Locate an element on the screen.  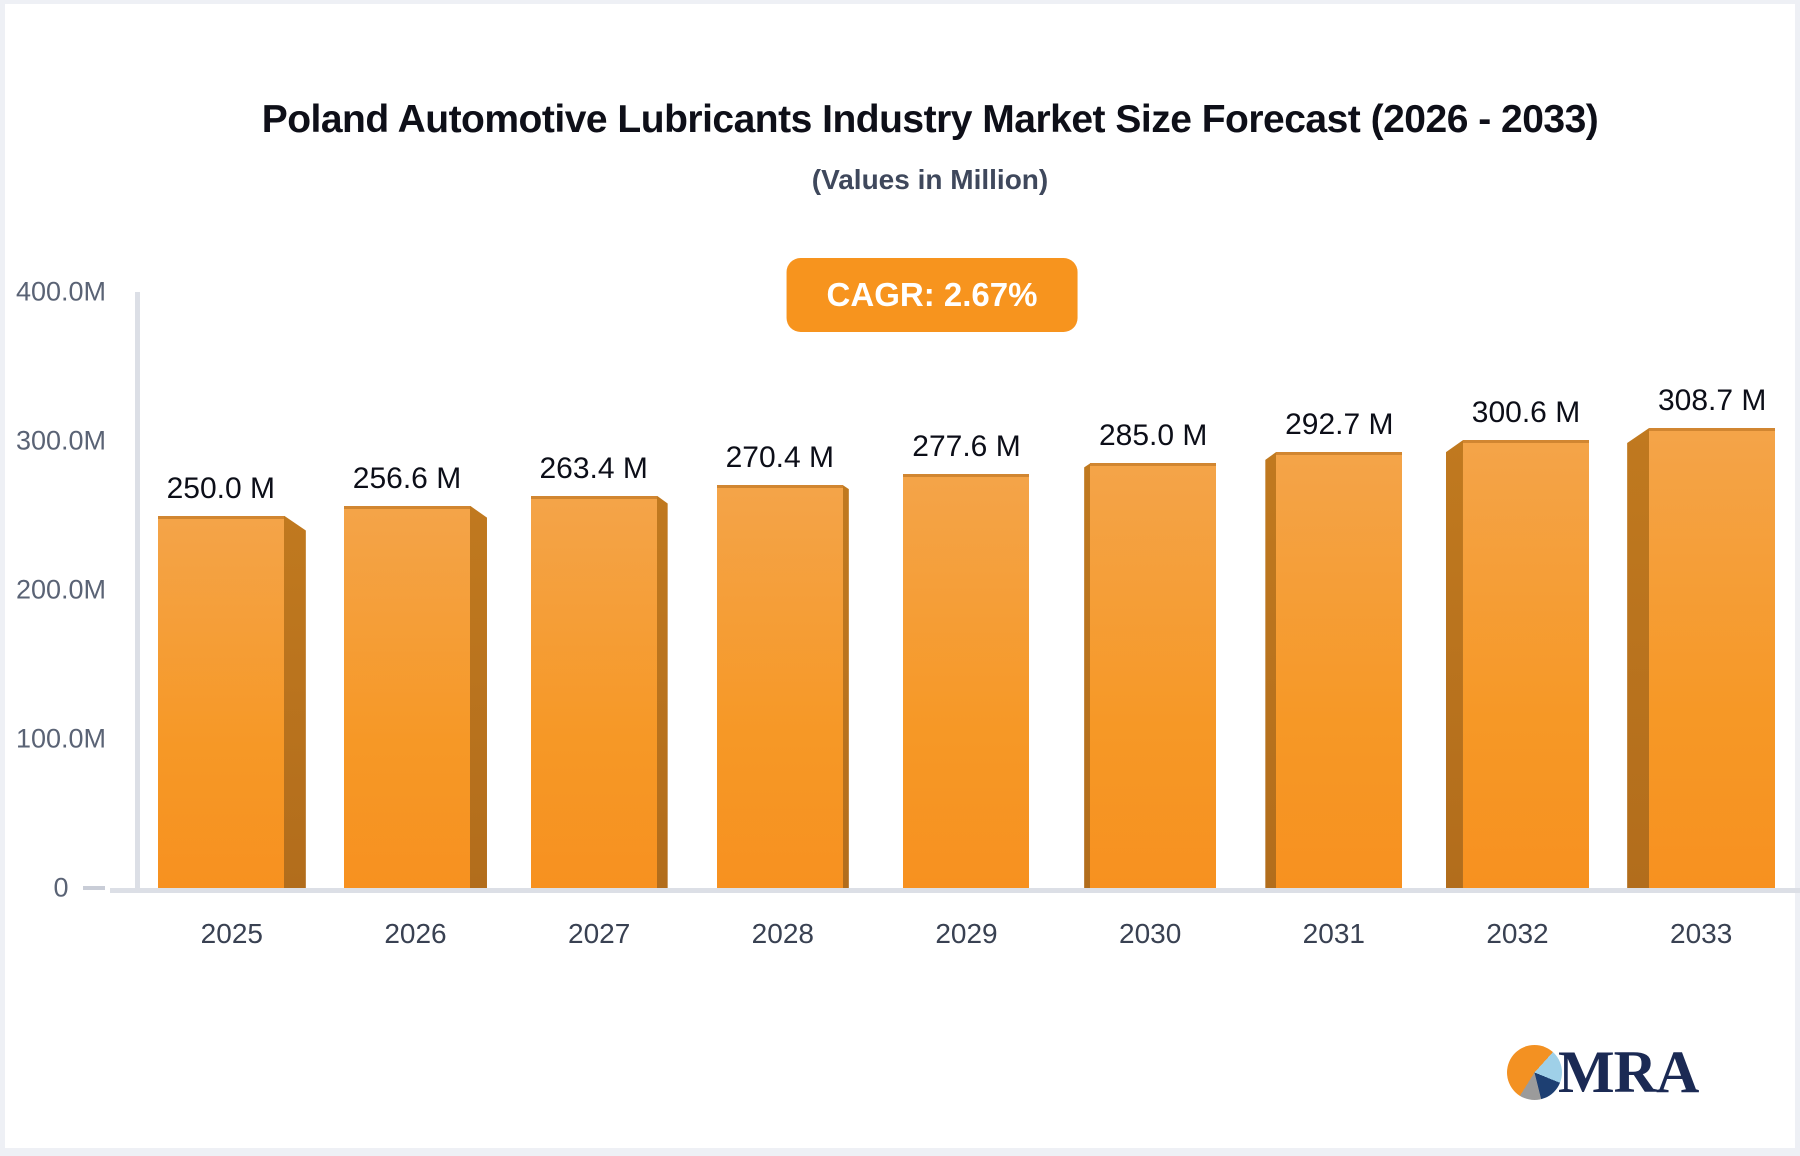
bar-2025 is located at coordinates (220, 701).